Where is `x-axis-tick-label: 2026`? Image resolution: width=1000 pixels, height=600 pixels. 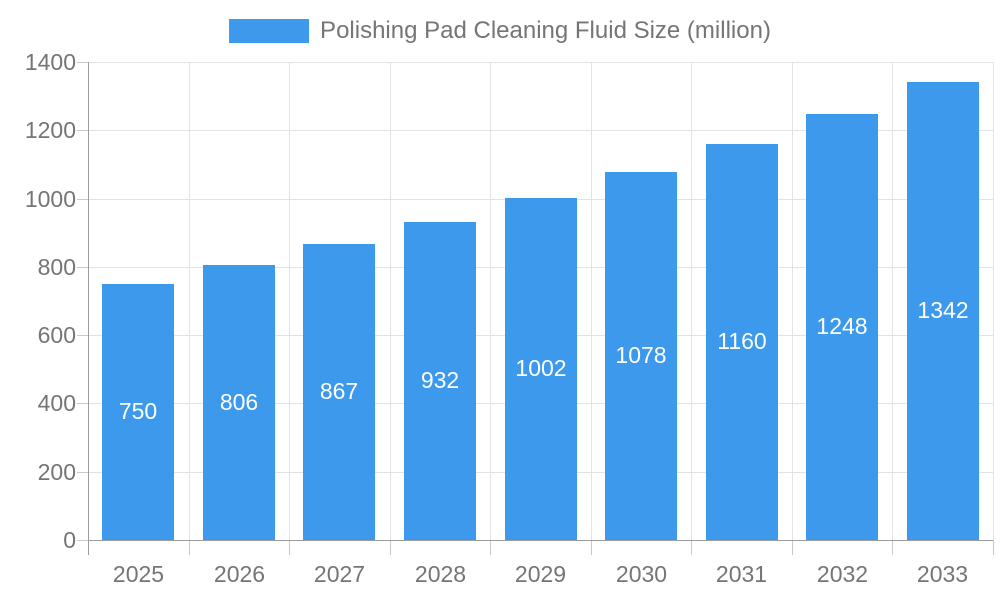 x-axis-tick-label: 2026 is located at coordinates (239, 574).